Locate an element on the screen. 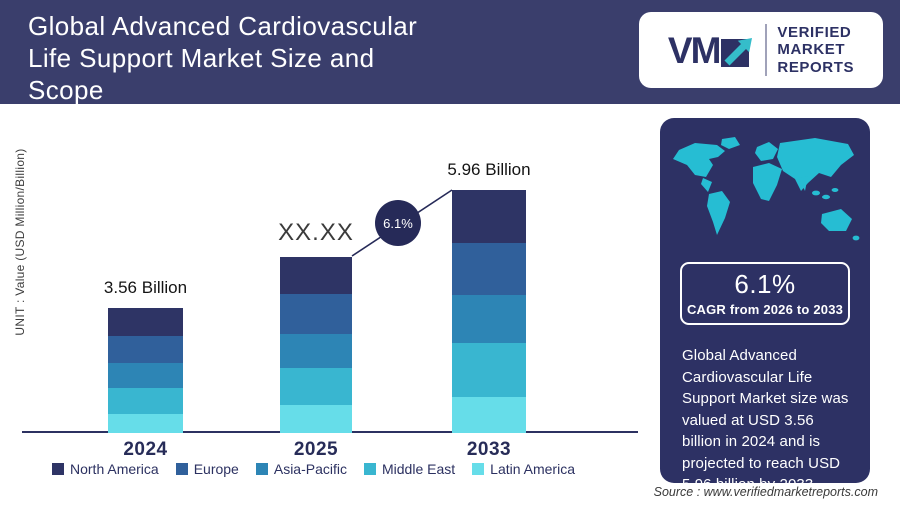 Image resolution: width=900 pixels, height=506 pixels. vmr-logo-letters: VM is located at coordinates (694, 50).